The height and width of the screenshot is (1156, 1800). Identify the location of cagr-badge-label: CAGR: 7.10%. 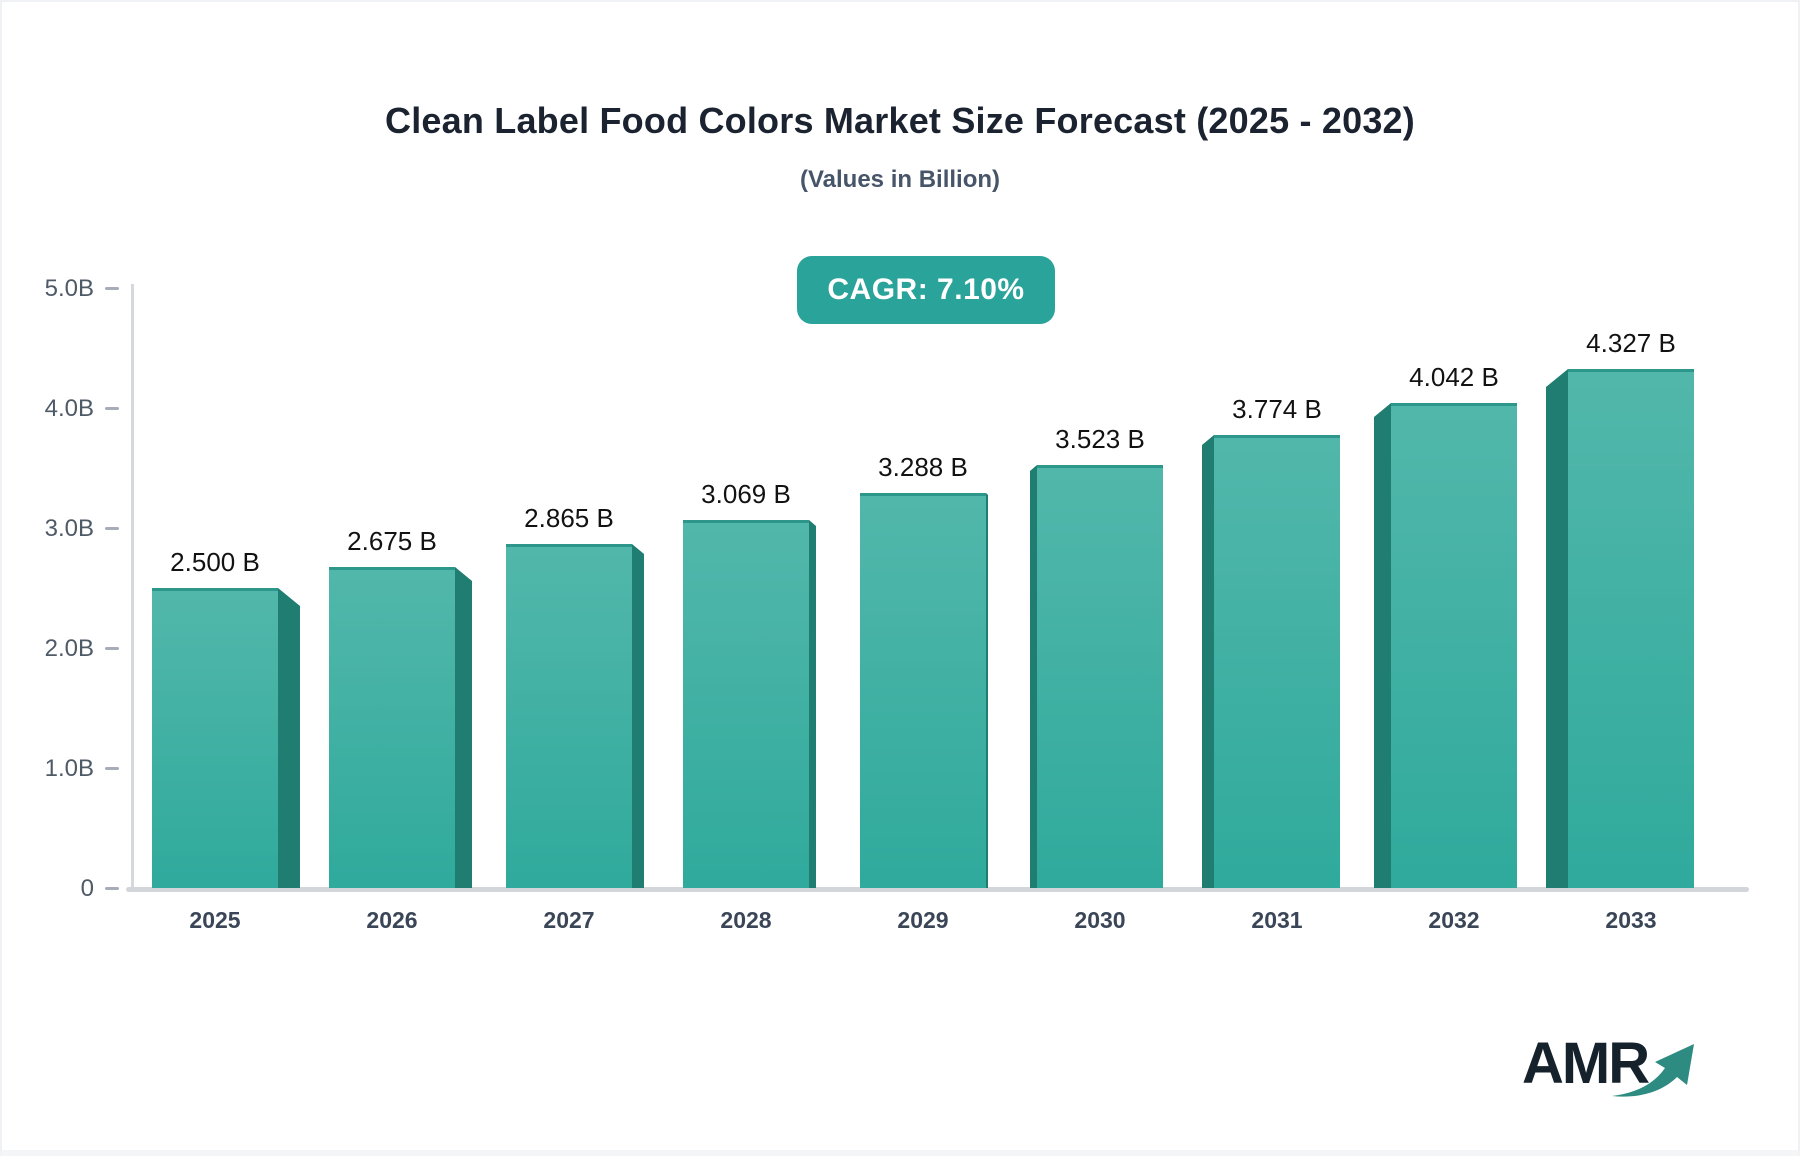
(926, 289).